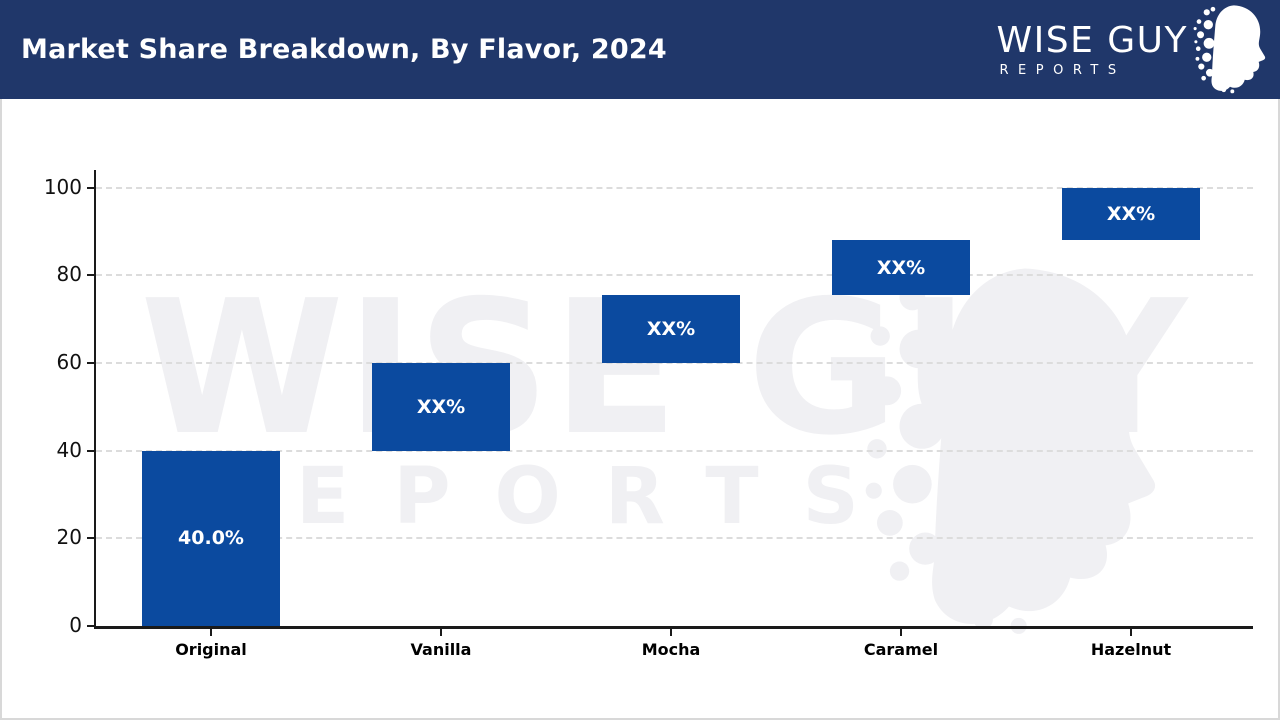 The height and width of the screenshot is (720, 1280). What do you see at coordinates (69, 537) in the screenshot?
I see `y-tick-label: 20` at bounding box center [69, 537].